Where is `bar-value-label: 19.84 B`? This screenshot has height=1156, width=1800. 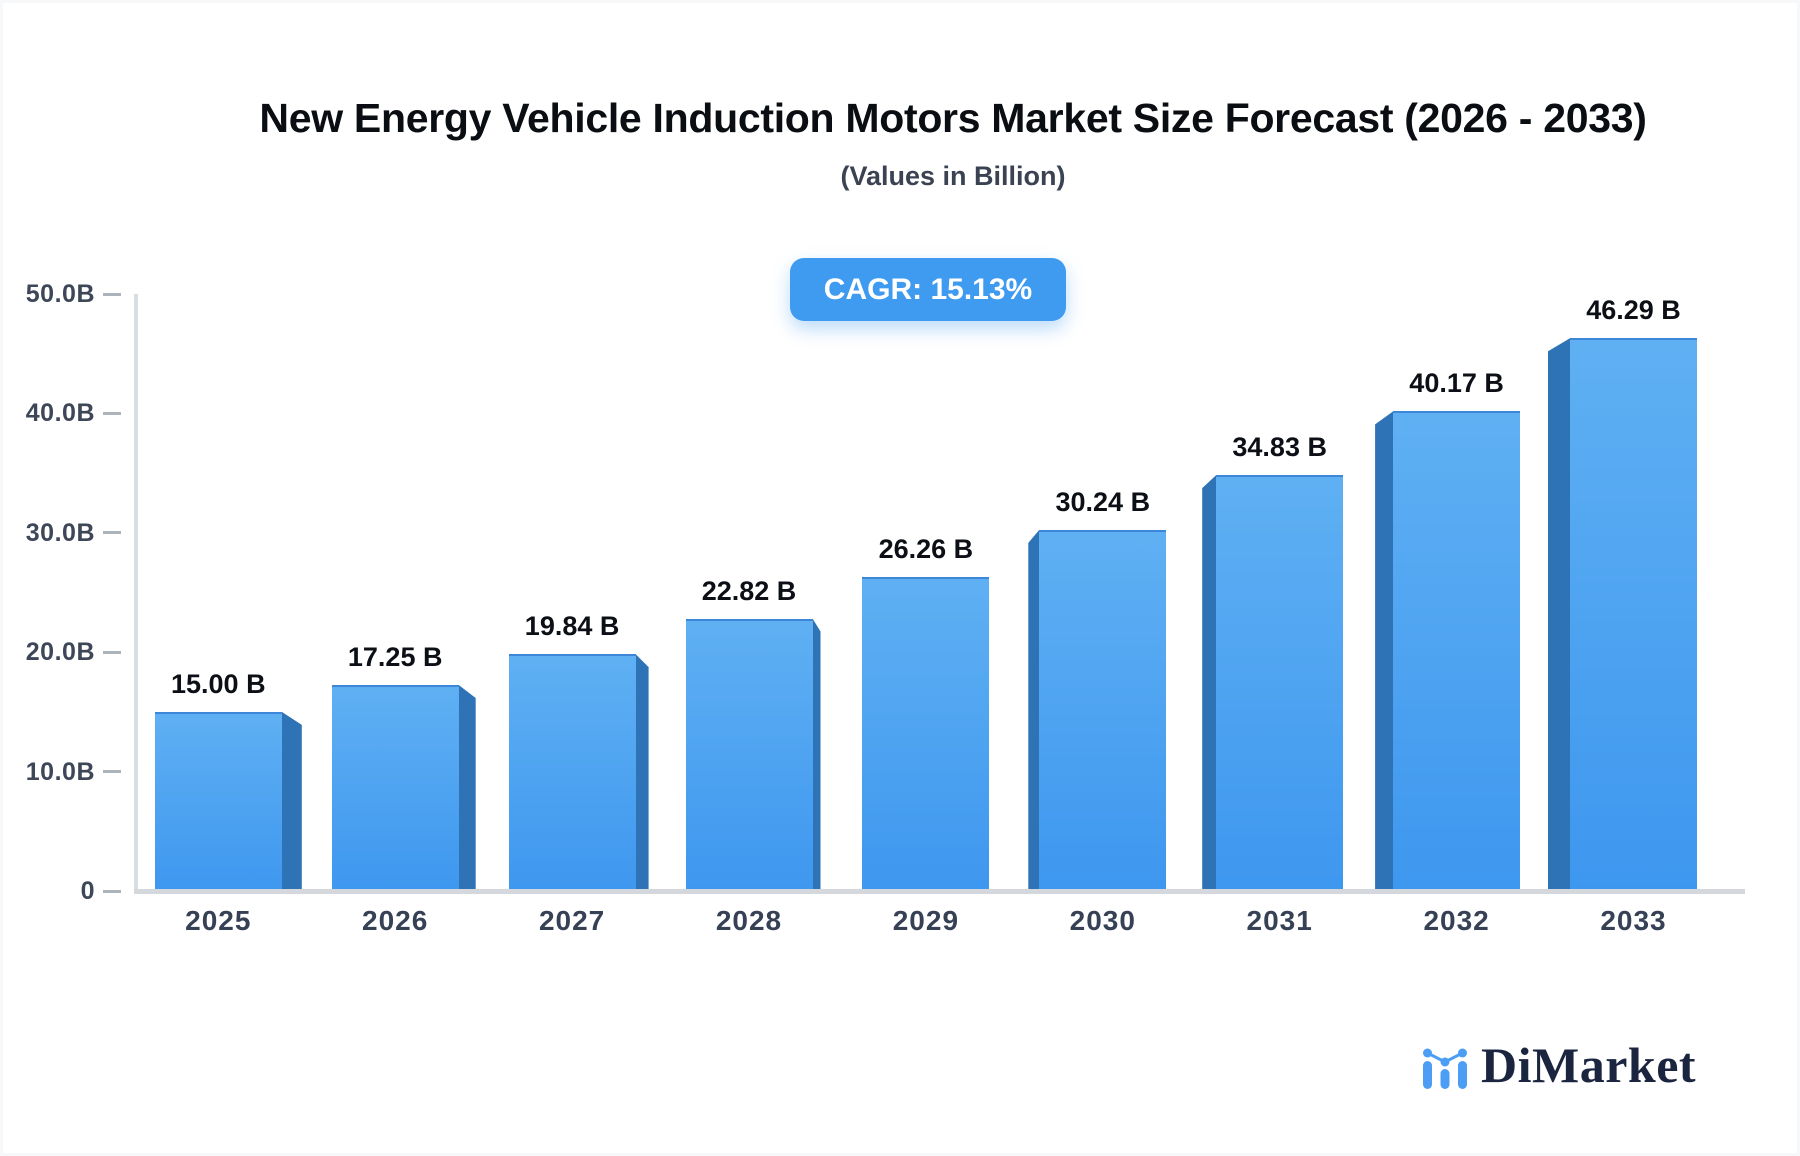 bar-value-label: 19.84 B is located at coordinates (572, 626).